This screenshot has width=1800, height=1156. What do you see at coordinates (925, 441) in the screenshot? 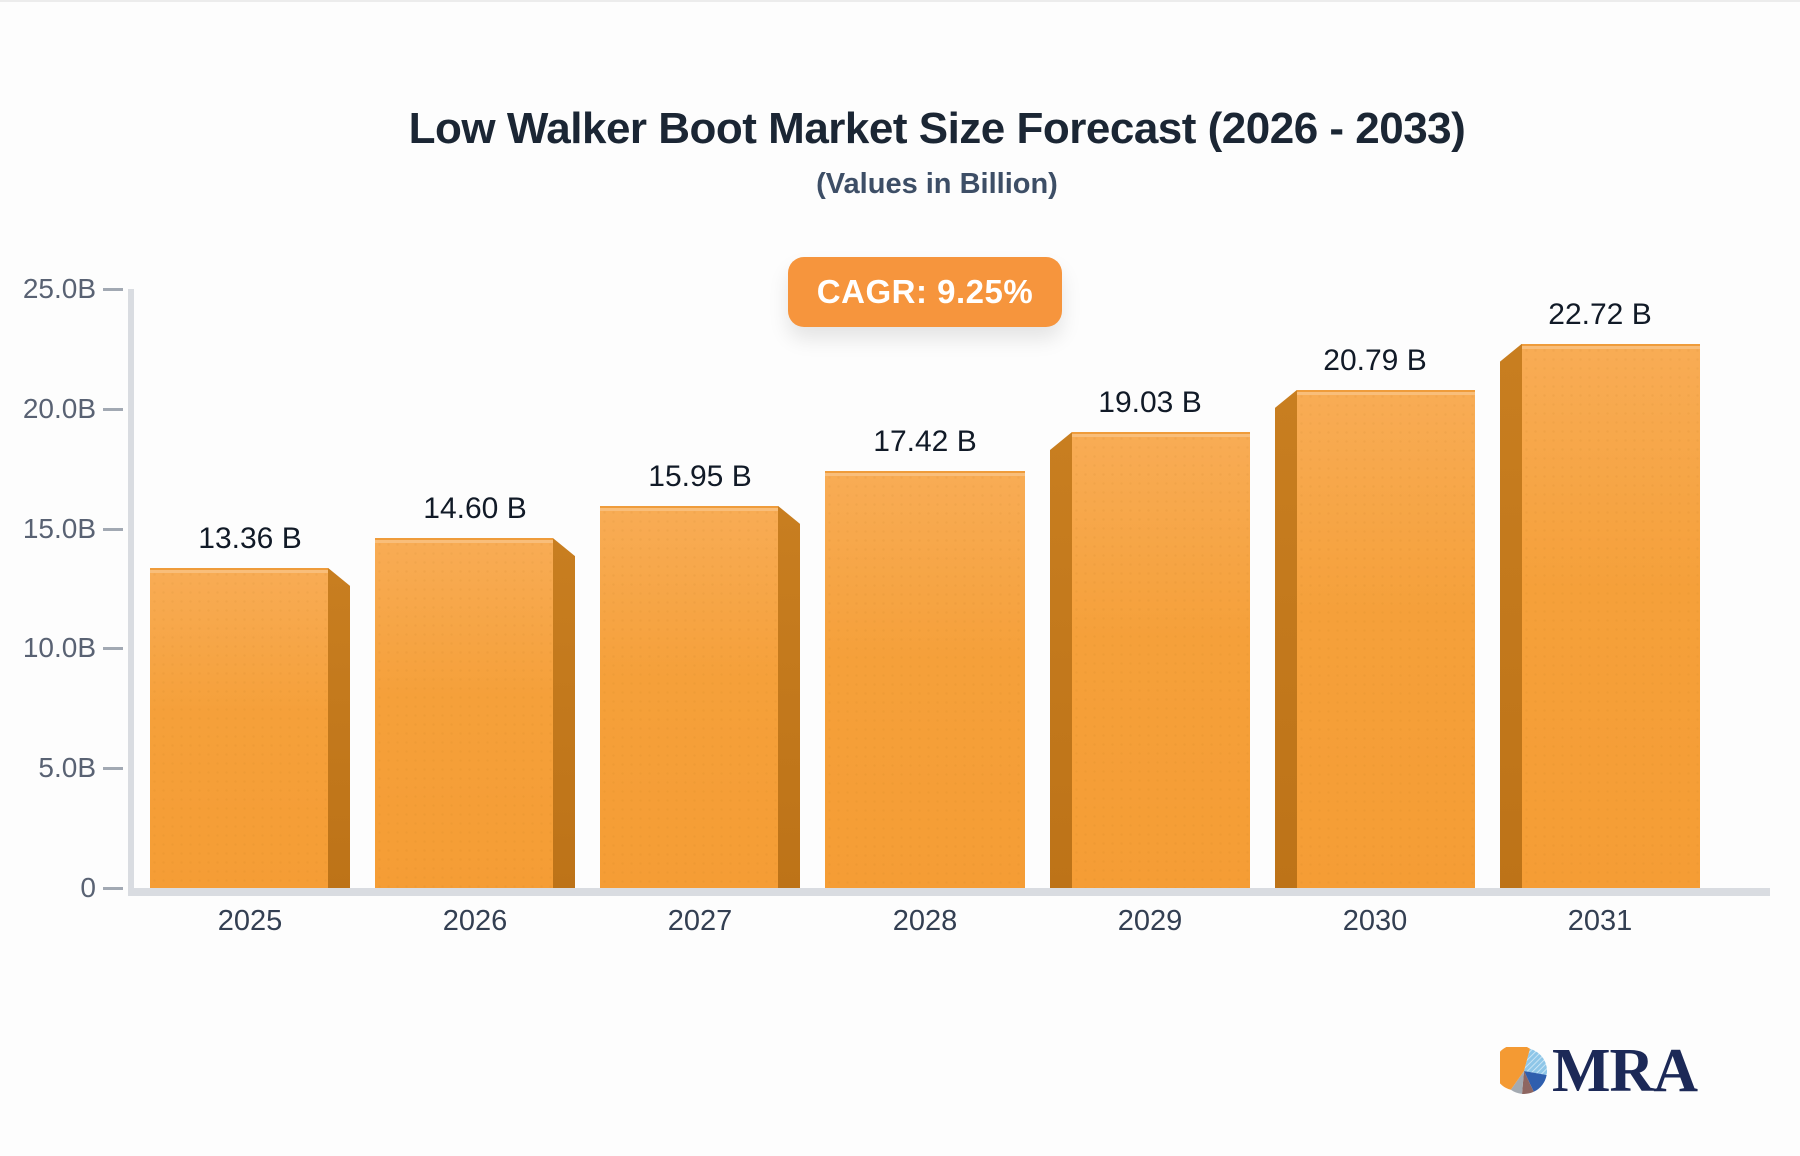
I see `bar-value-label: 17.42 B` at bounding box center [925, 441].